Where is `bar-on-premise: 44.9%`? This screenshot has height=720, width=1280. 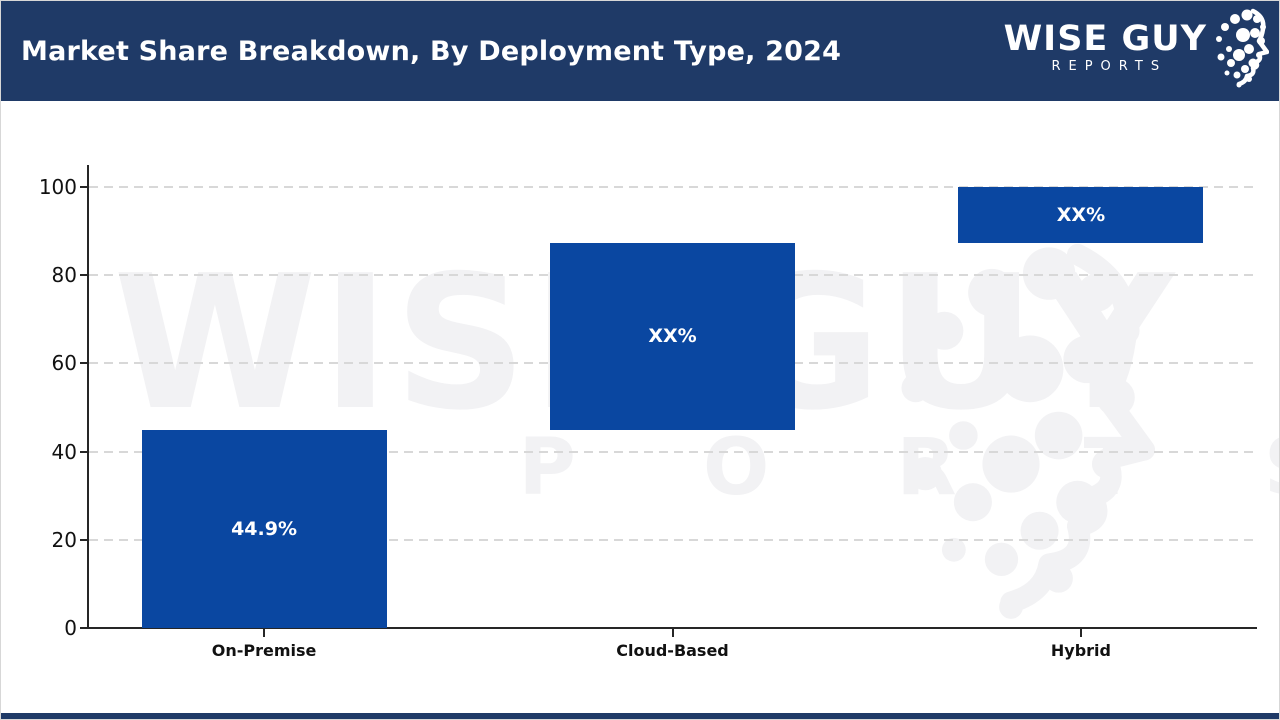
bar-on-premise: 44.9% is located at coordinates (264, 528).